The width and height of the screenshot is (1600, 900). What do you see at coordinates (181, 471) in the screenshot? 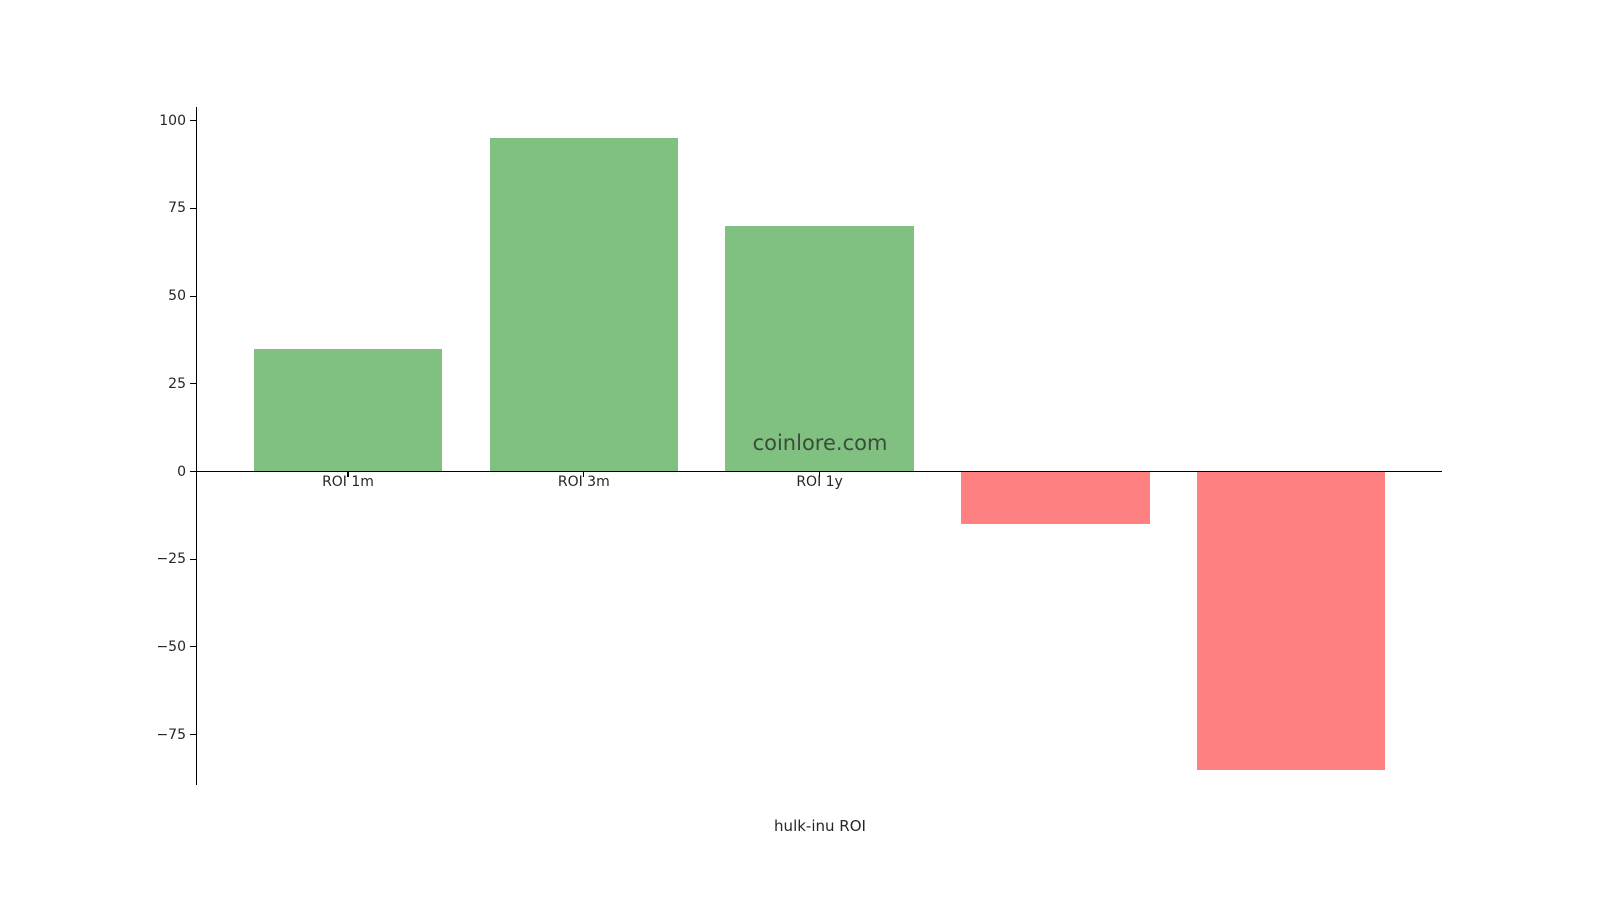
I see `y-tick-label: 0` at bounding box center [181, 471].